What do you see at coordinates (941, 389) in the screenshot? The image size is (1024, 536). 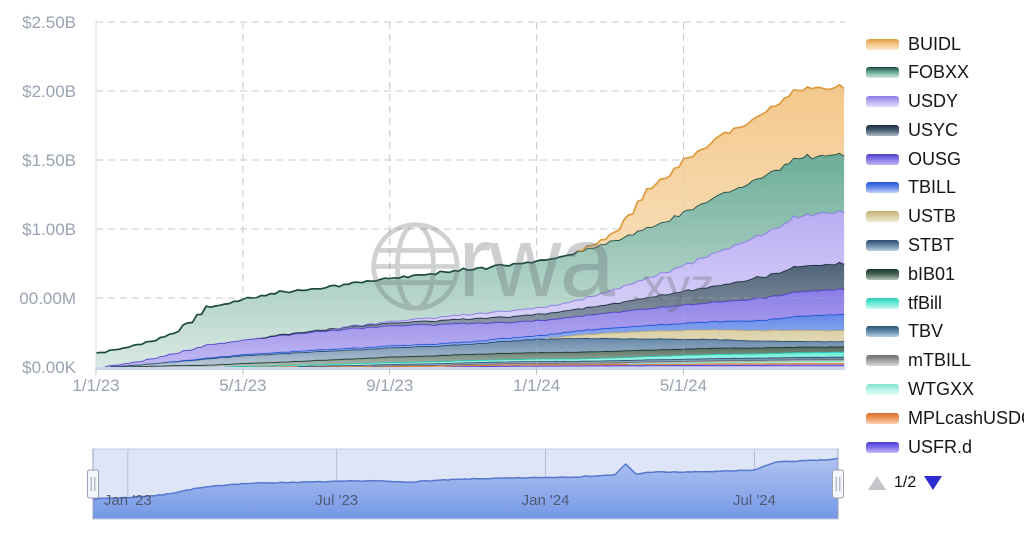 I see `legend-label: WTGXX` at bounding box center [941, 389].